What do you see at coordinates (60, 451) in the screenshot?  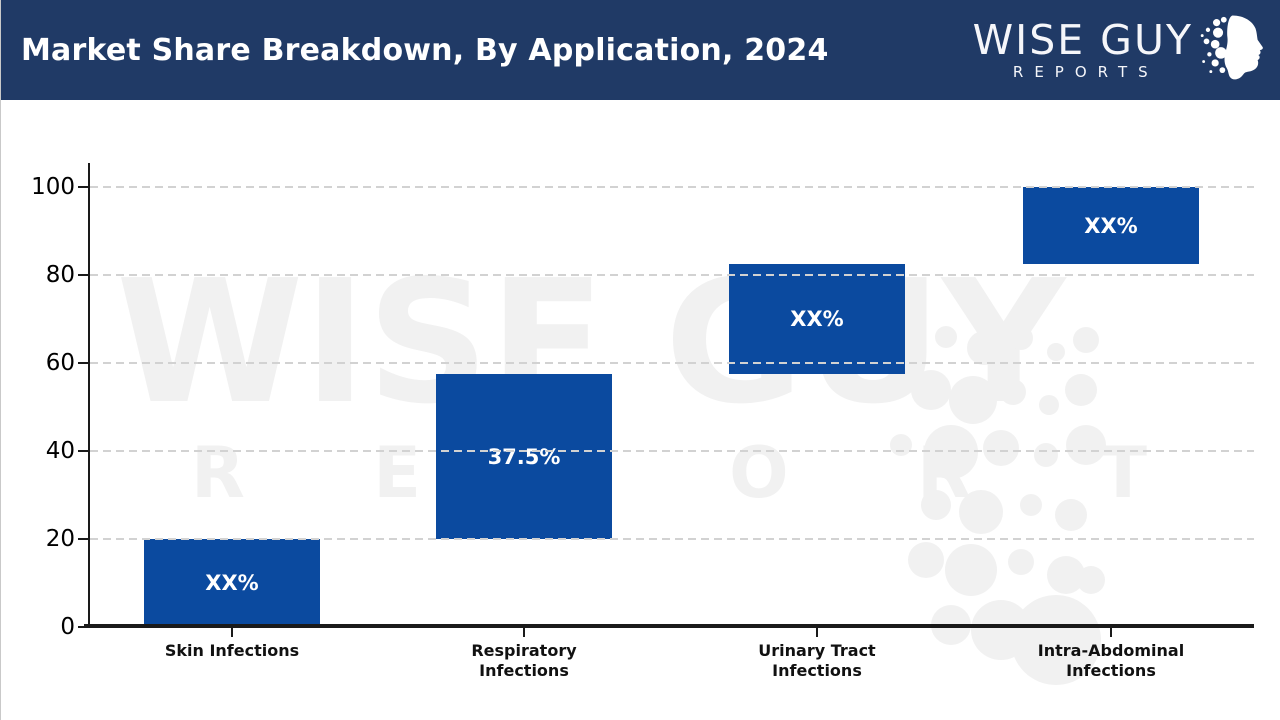 I see `y-tick-label: 40` at bounding box center [60, 451].